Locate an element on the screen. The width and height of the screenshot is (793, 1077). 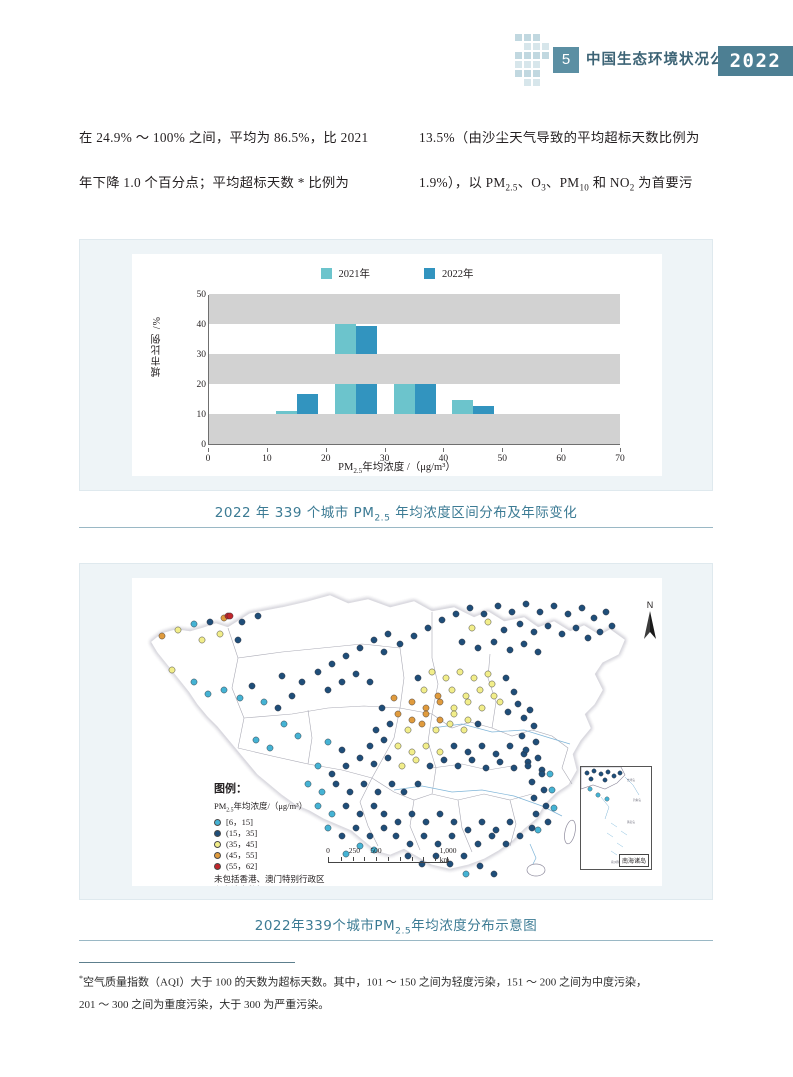
body-paragraph-line: 13.5%（由沙尘天气导致的平均超标天数比例为 is located at coordinates (559, 137).